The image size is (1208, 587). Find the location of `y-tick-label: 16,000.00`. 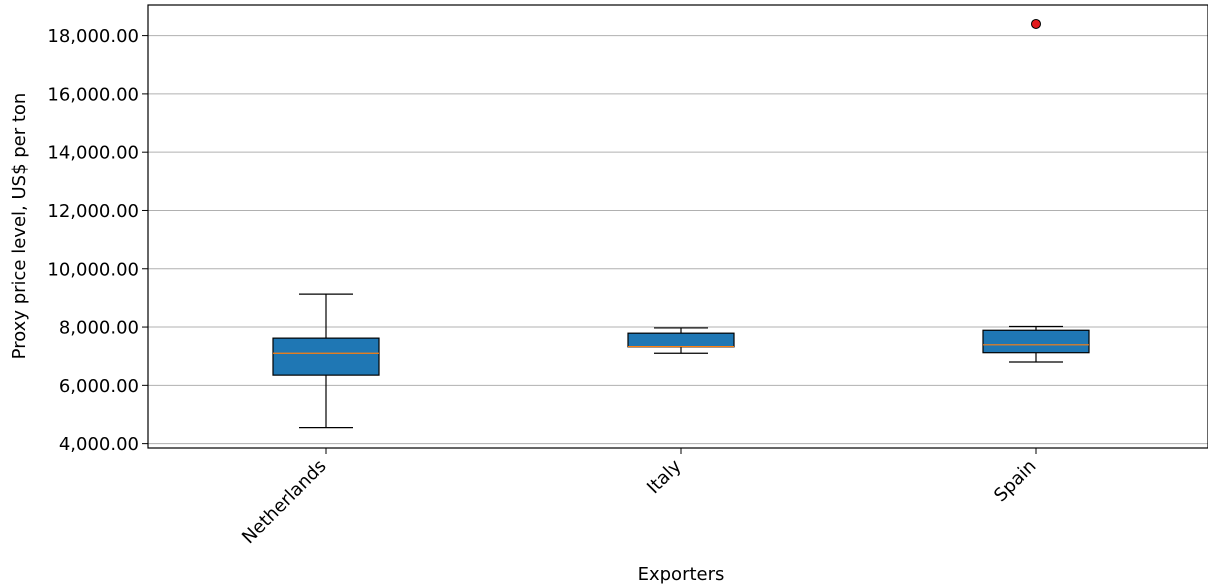

y-tick-label: 16,000.00 is located at coordinates (93, 94).